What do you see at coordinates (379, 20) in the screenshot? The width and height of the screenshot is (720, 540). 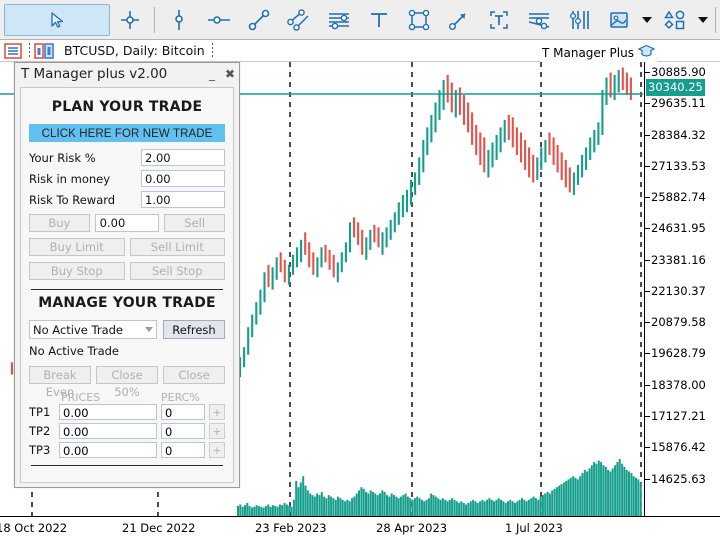 I see `text-icon` at bounding box center [379, 20].